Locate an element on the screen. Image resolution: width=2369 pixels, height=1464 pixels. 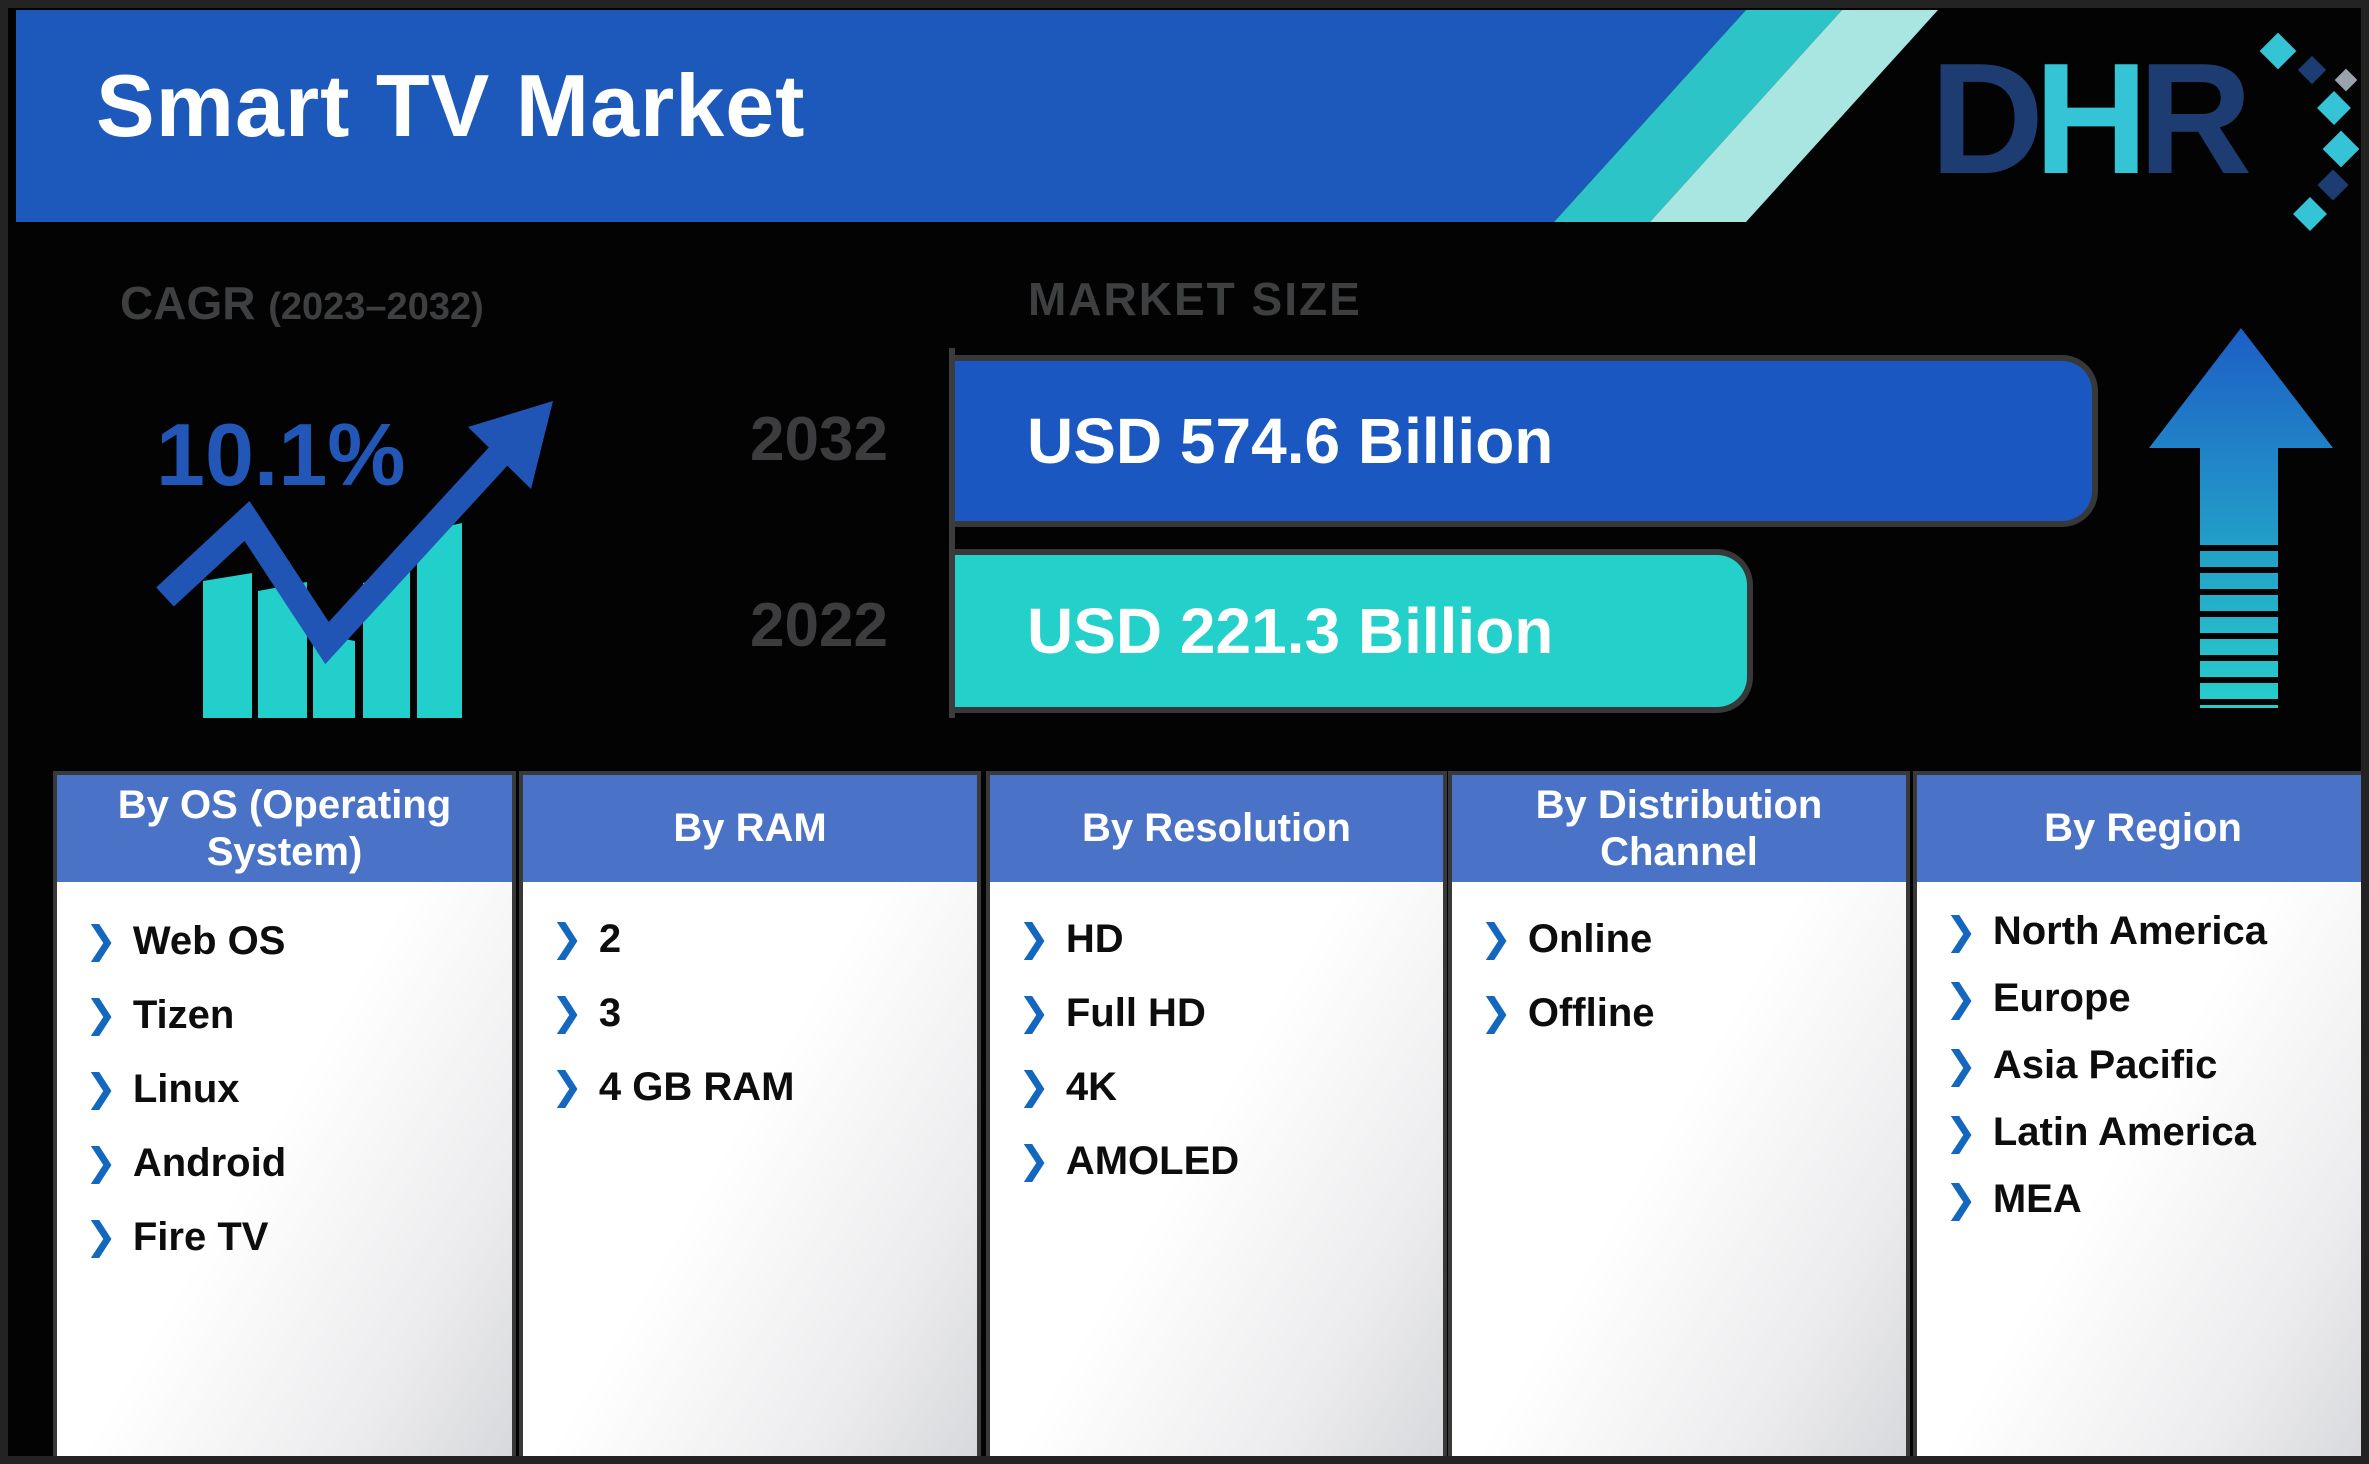
header-band is located at coordinates (881, 116).